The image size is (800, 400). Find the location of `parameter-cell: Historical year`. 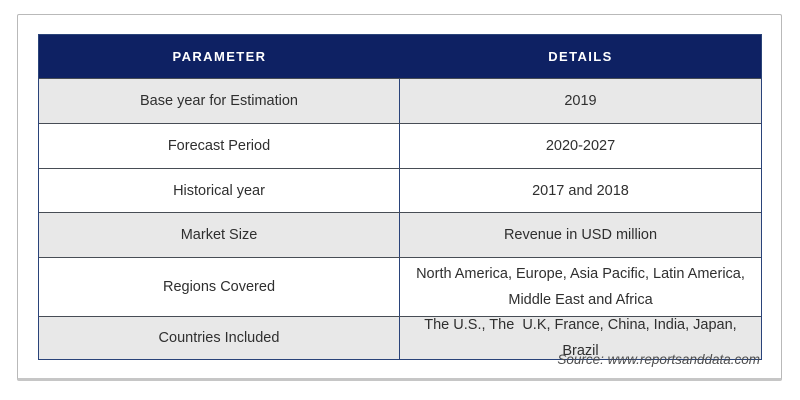

parameter-cell: Historical year is located at coordinates (219, 190).